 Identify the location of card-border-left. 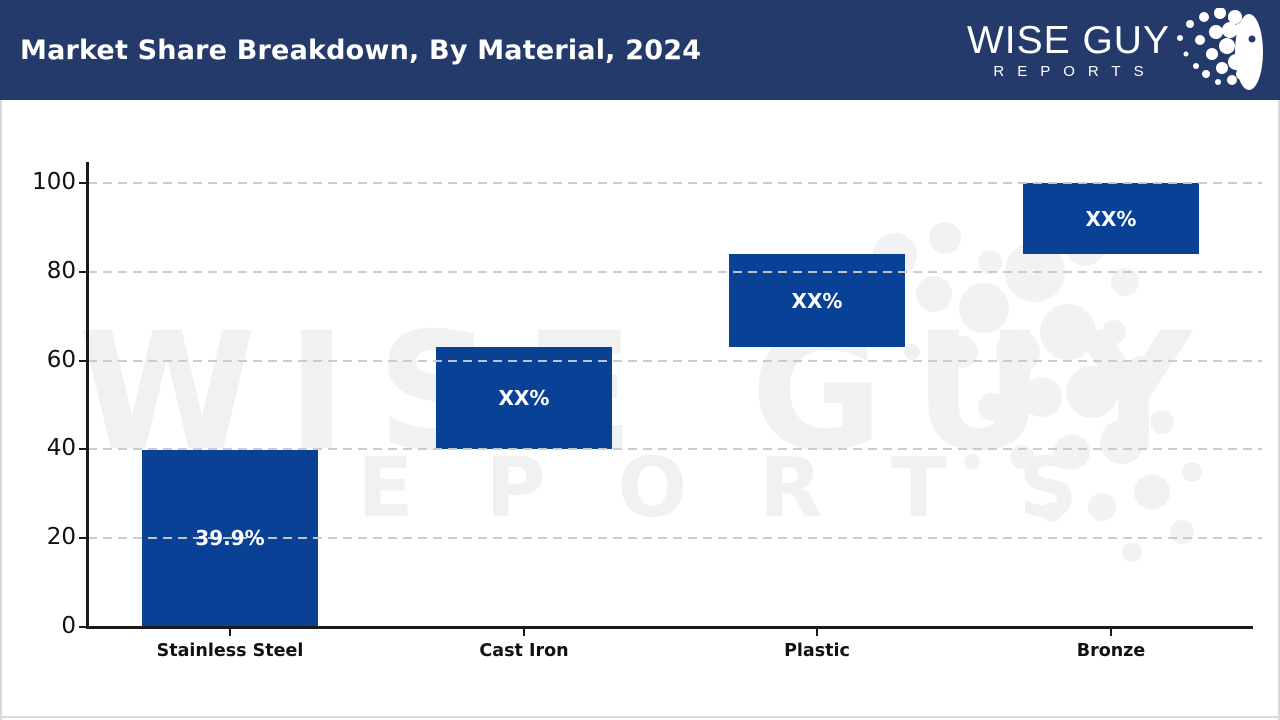
(1, 410).